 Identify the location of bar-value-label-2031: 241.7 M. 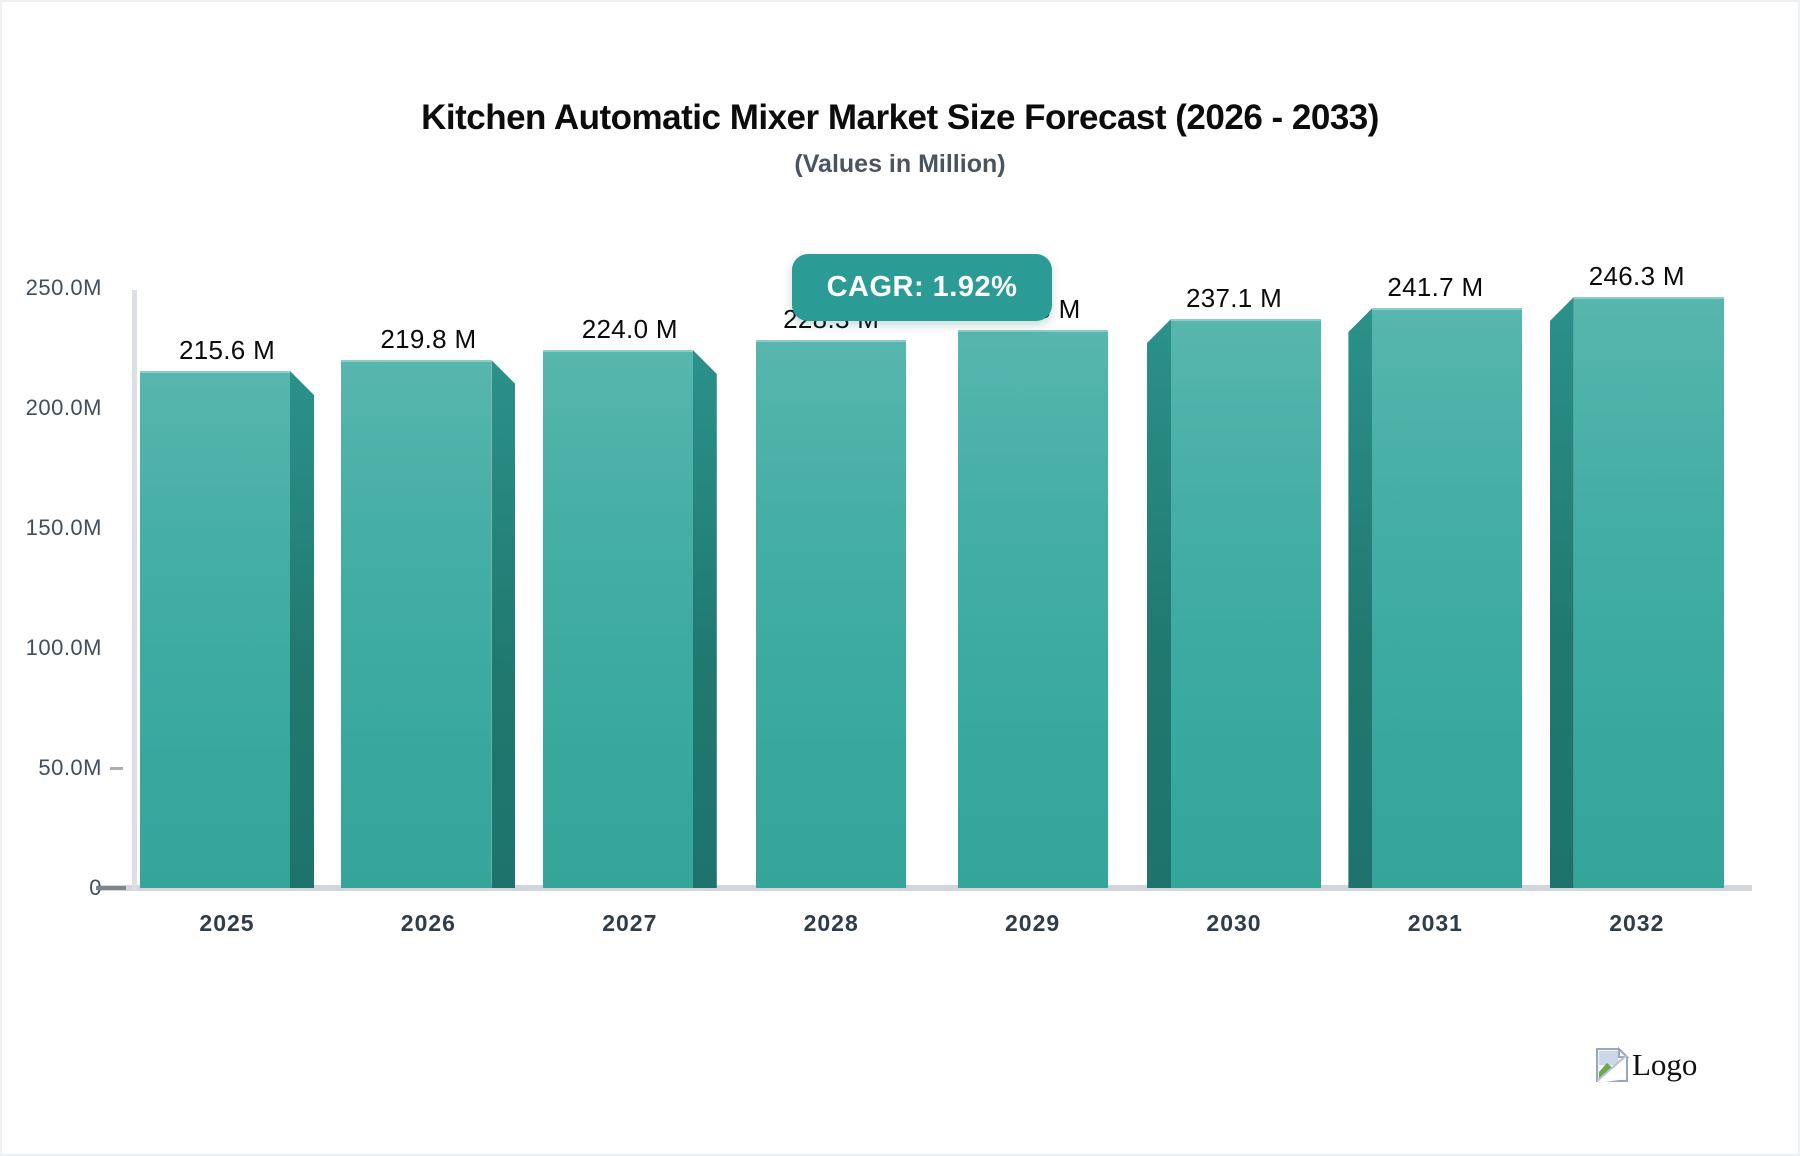
(1435, 287).